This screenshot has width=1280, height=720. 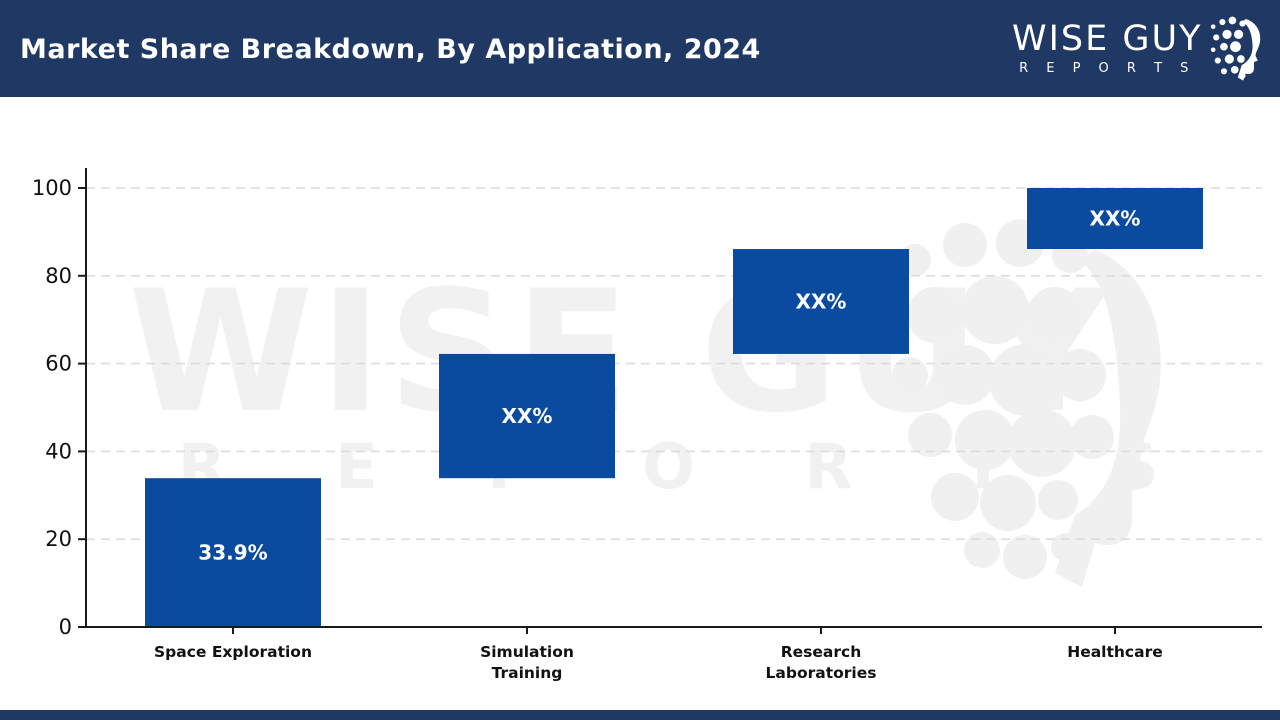 I want to click on bar-value-label: 33.9%, so click(x=232, y=553).